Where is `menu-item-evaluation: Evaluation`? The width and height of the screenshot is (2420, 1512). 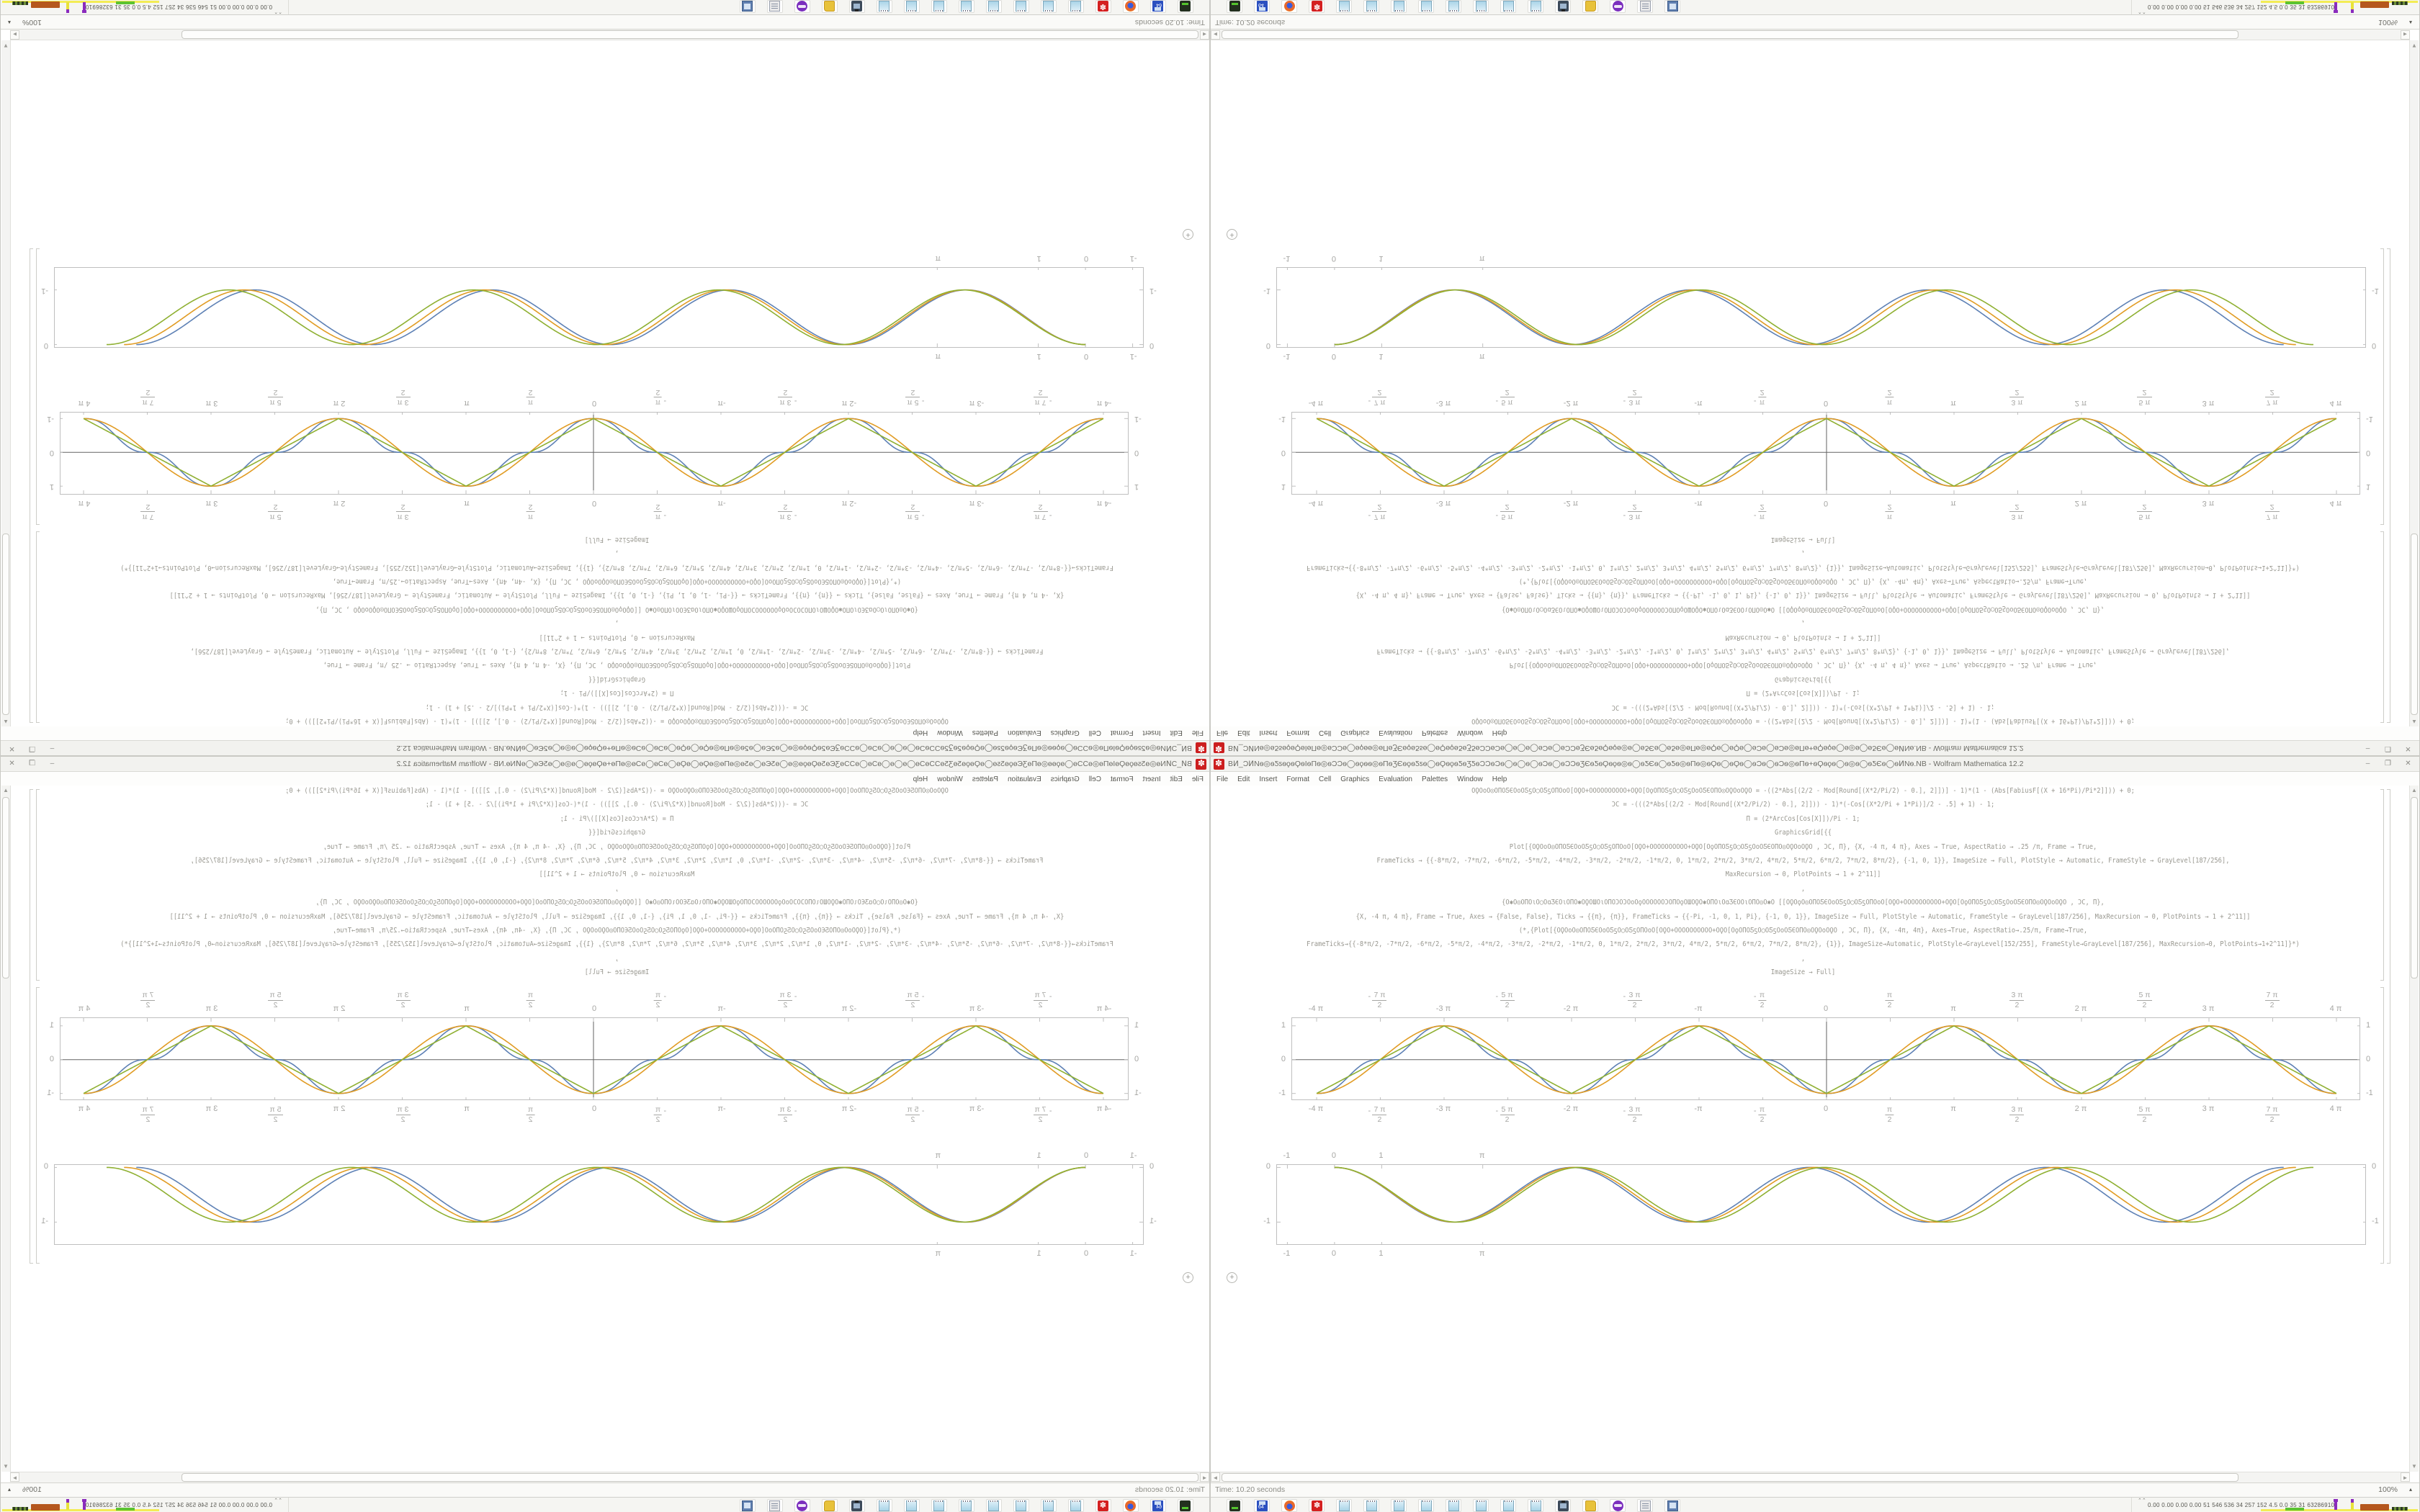
menu-item-evaluation: Evaluation is located at coordinates (1395, 733).